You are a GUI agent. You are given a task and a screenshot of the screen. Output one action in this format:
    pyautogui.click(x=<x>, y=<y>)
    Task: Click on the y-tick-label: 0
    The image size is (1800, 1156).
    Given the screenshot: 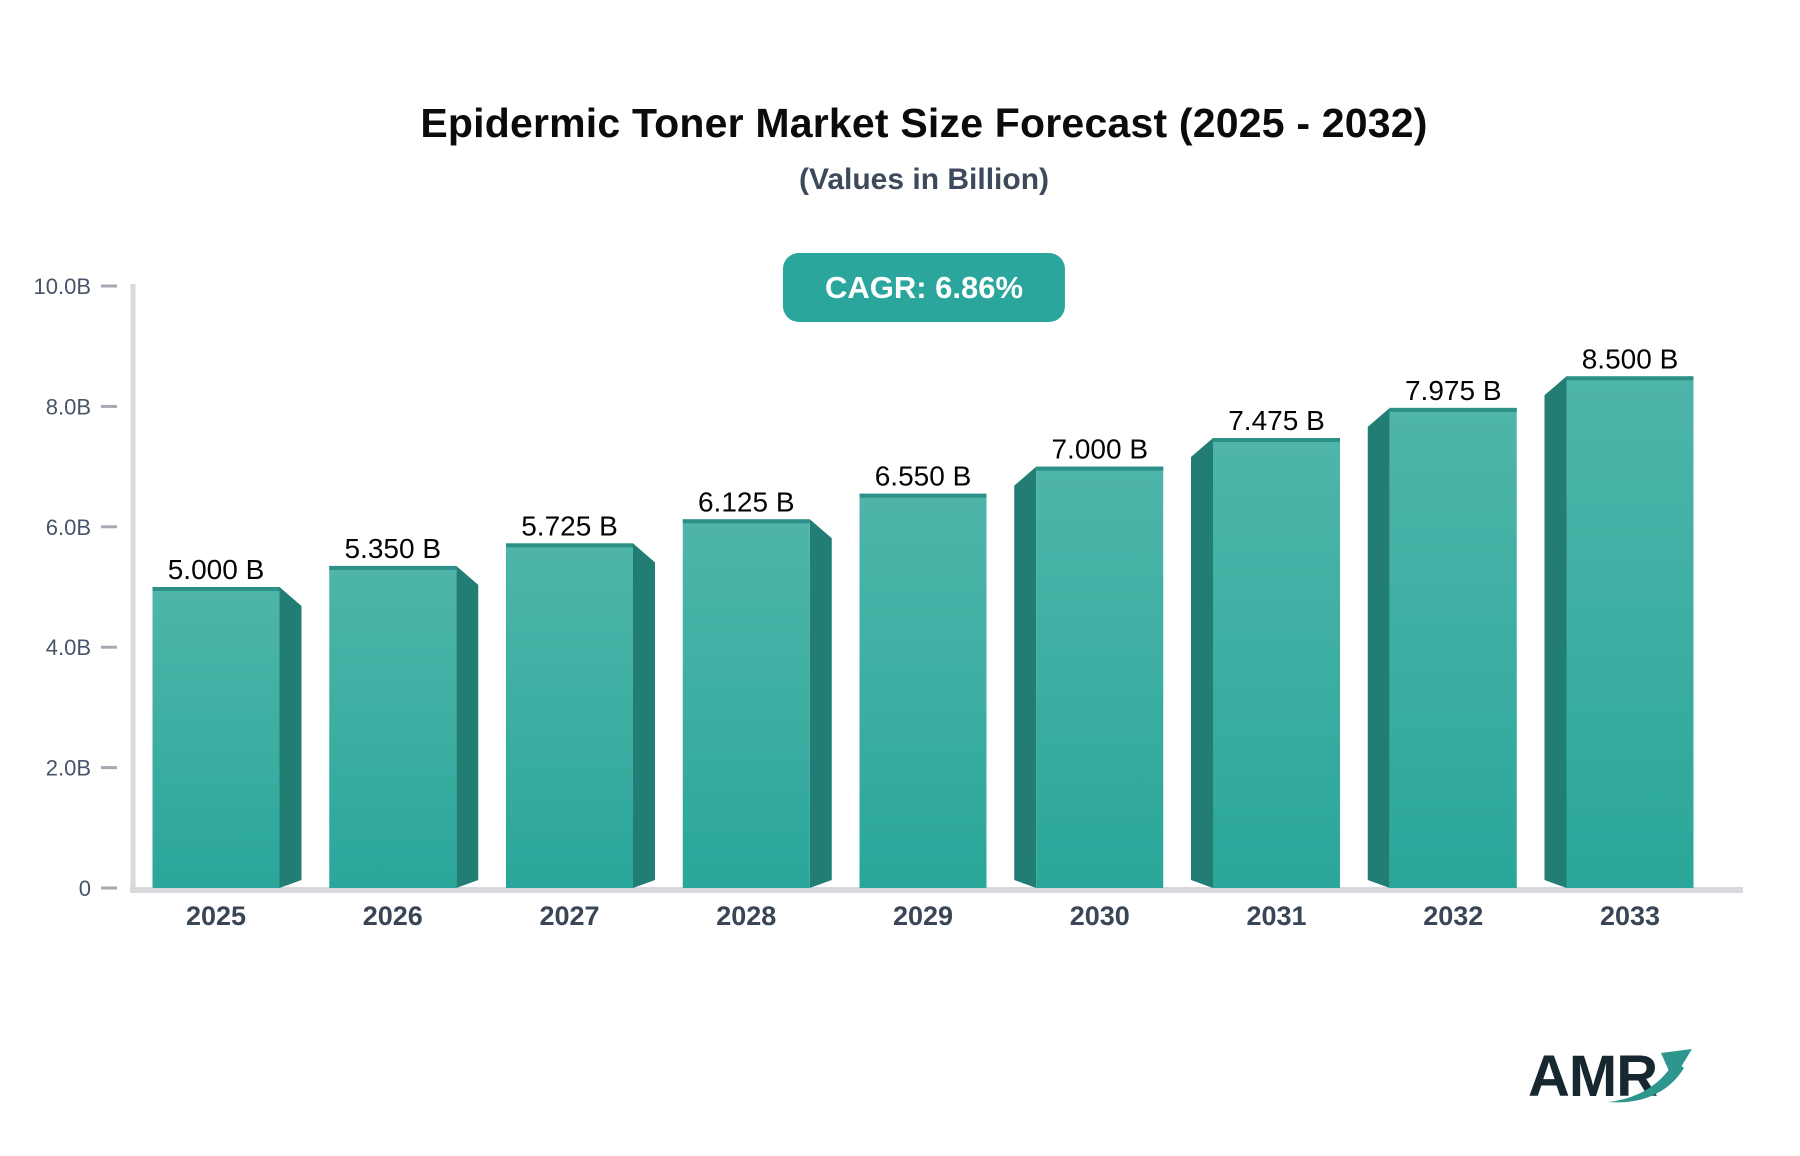 What is the action you would take?
    pyautogui.click(x=85, y=888)
    